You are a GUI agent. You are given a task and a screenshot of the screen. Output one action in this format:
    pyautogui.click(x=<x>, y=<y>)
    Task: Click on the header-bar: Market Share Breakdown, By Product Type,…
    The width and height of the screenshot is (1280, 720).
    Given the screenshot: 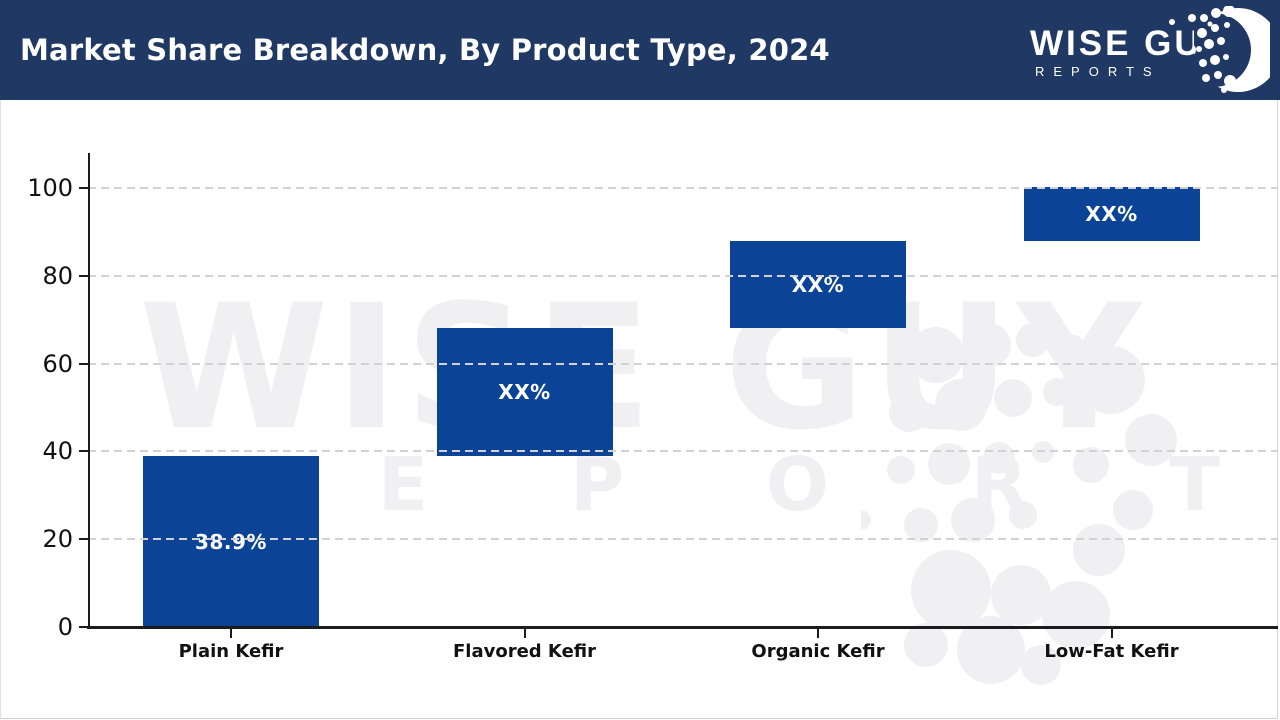 What is the action you would take?
    pyautogui.click(x=640, y=50)
    